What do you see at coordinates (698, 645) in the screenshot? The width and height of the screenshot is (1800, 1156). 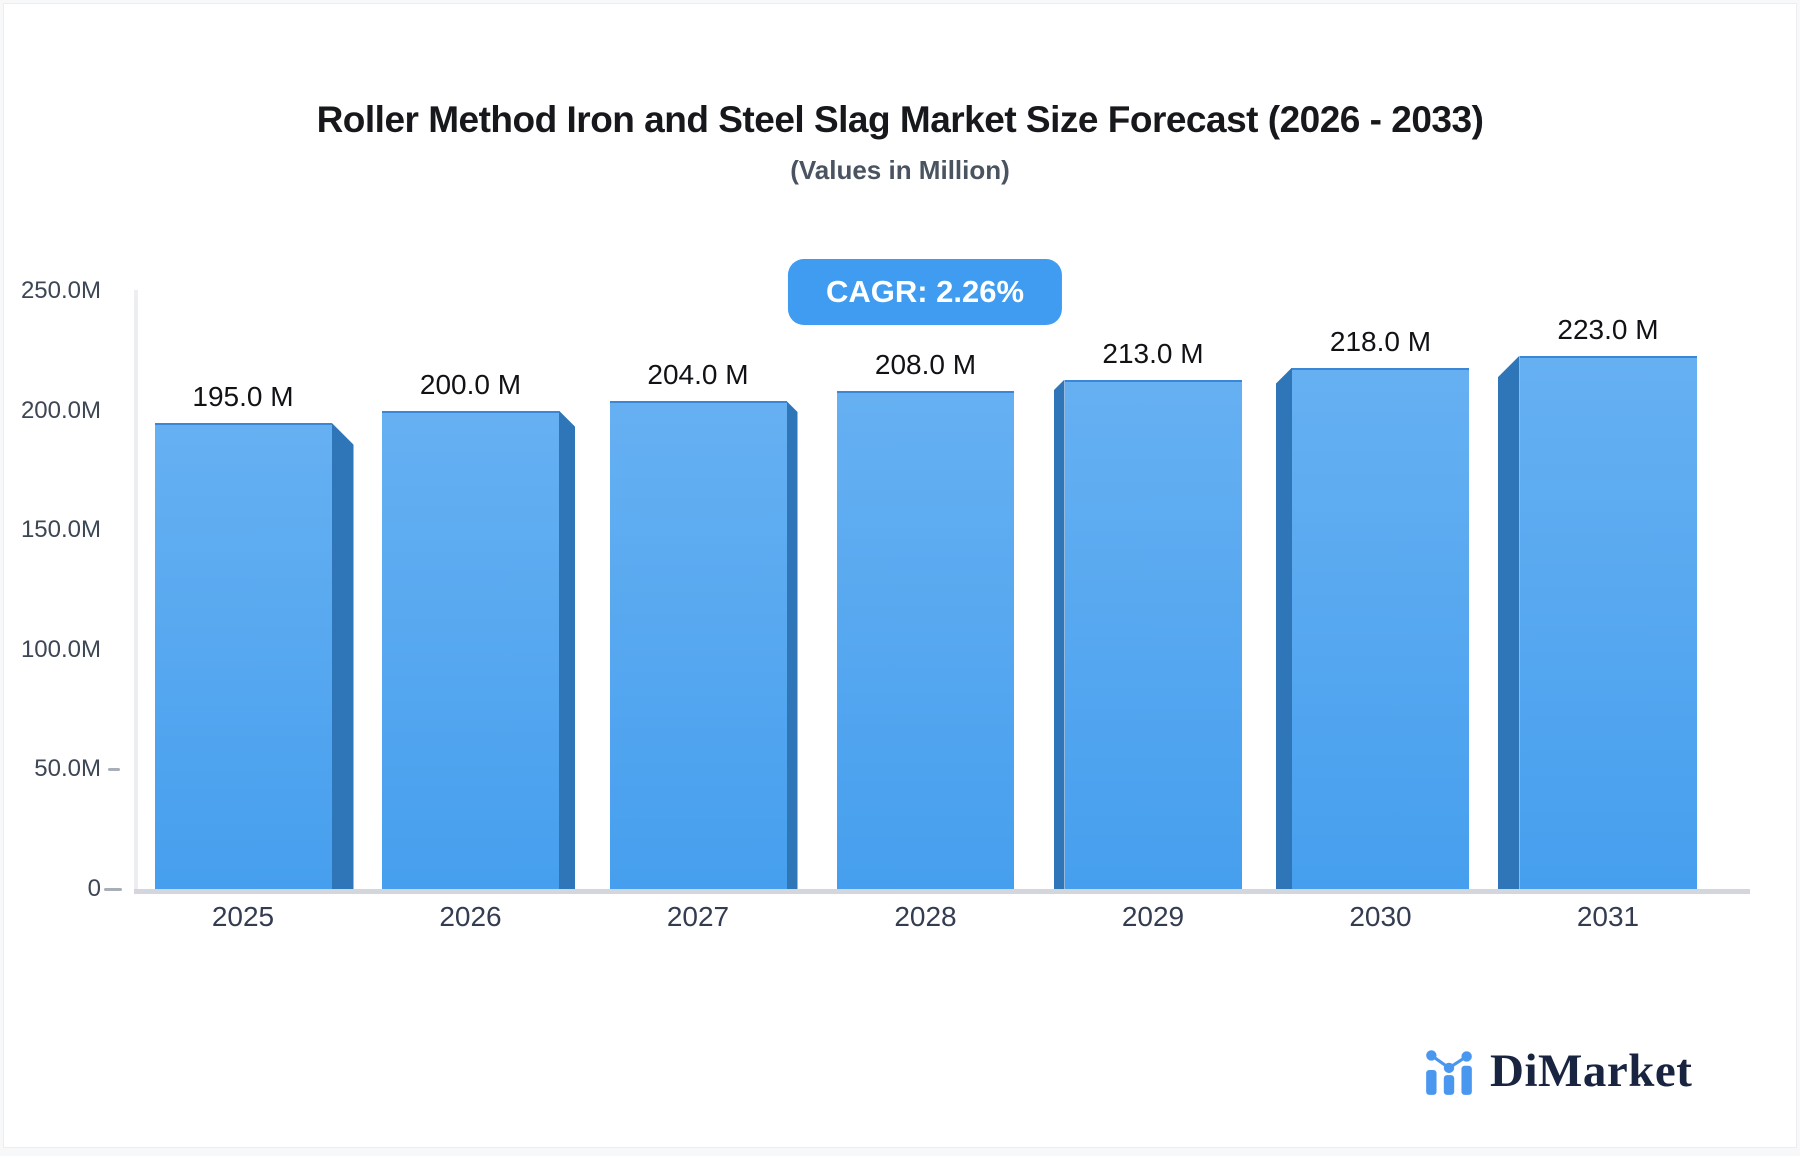 I see `bar-2027` at bounding box center [698, 645].